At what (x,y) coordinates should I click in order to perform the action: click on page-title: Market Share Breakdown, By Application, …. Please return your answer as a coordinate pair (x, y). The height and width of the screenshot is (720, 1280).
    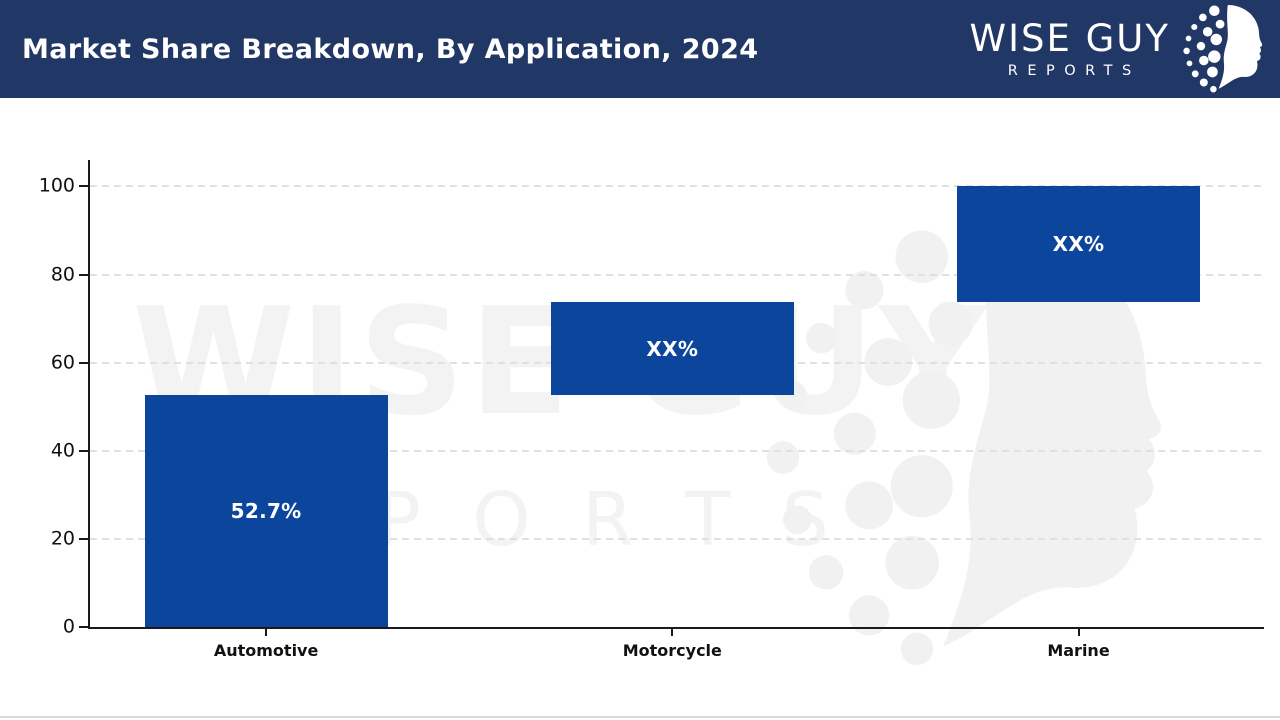
    Looking at the image, I should click on (390, 49).